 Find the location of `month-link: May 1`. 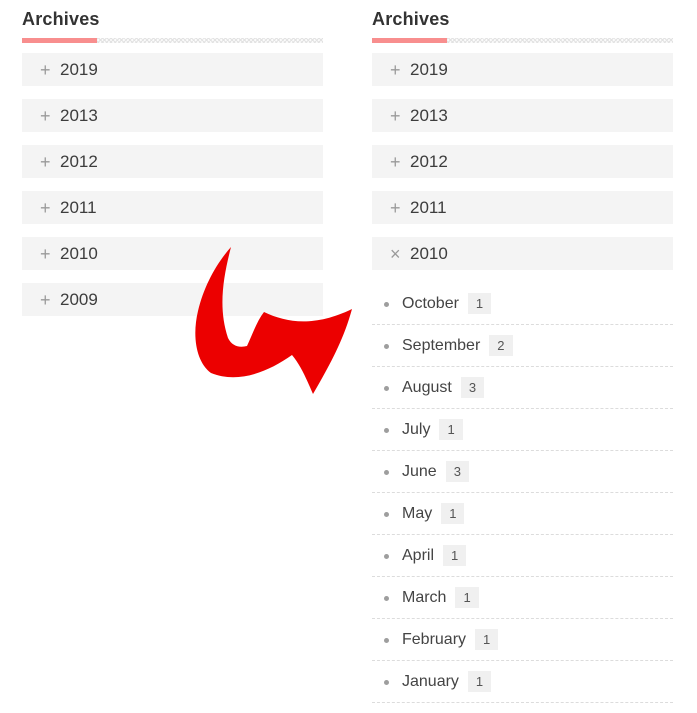

month-link: May 1 is located at coordinates (433, 513).